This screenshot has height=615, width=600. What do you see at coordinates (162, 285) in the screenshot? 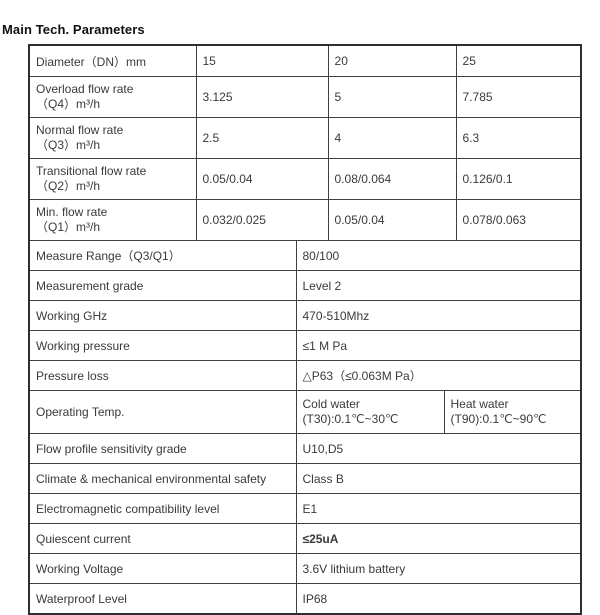
I see `param-label-cell: Measurement grade` at bounding box center [162, 285].